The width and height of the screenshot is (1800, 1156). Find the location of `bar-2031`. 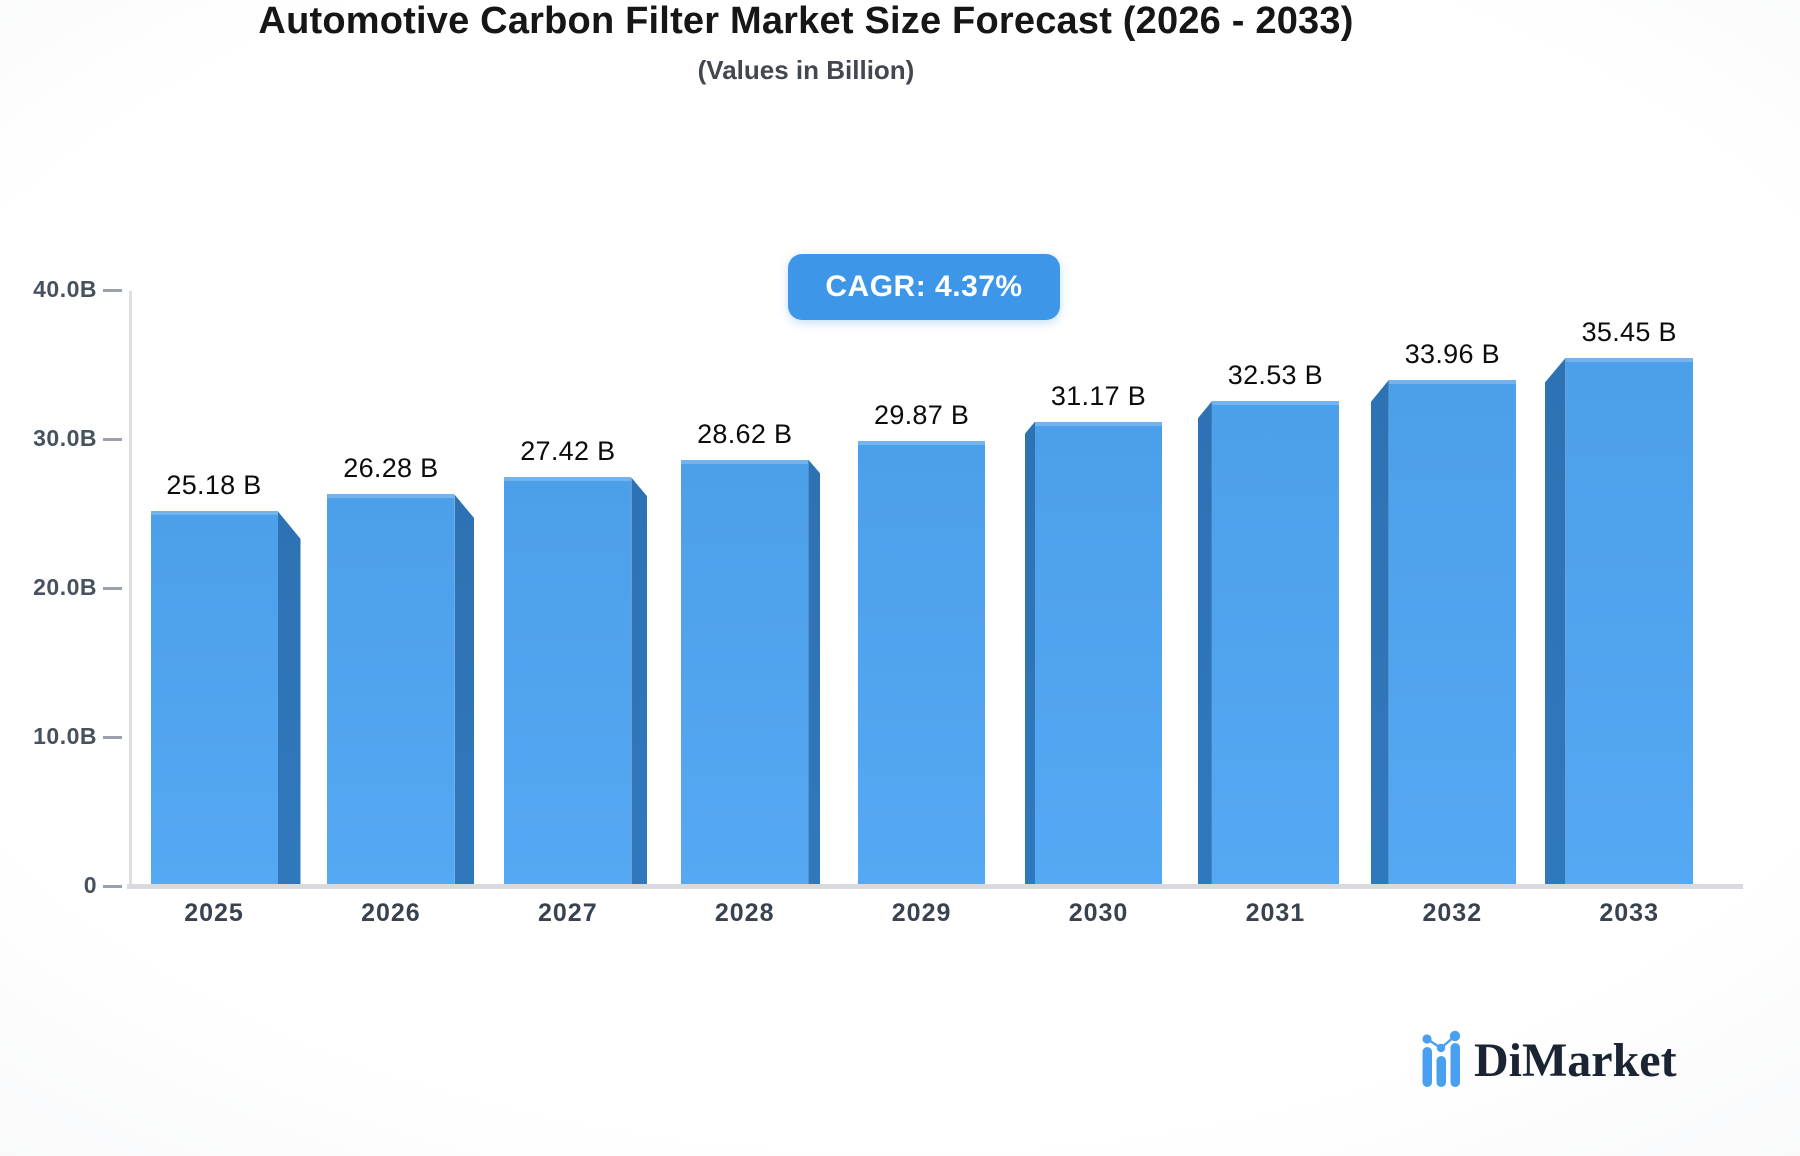

bar-2031 is located at coordinates (1268, 643).